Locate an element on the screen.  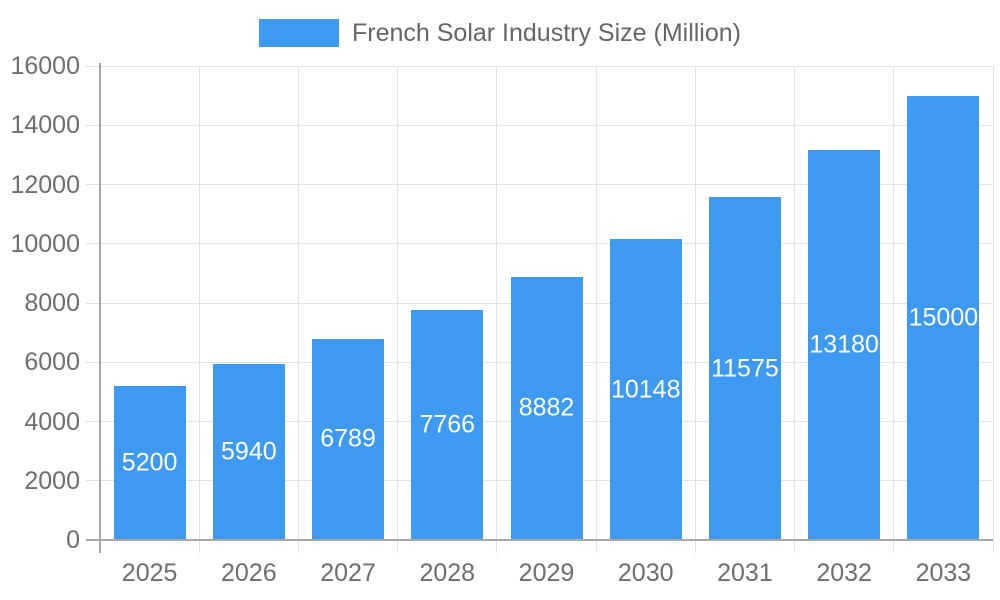
x-axis-tick-label: 2027 is located at coordinates (348, 573).